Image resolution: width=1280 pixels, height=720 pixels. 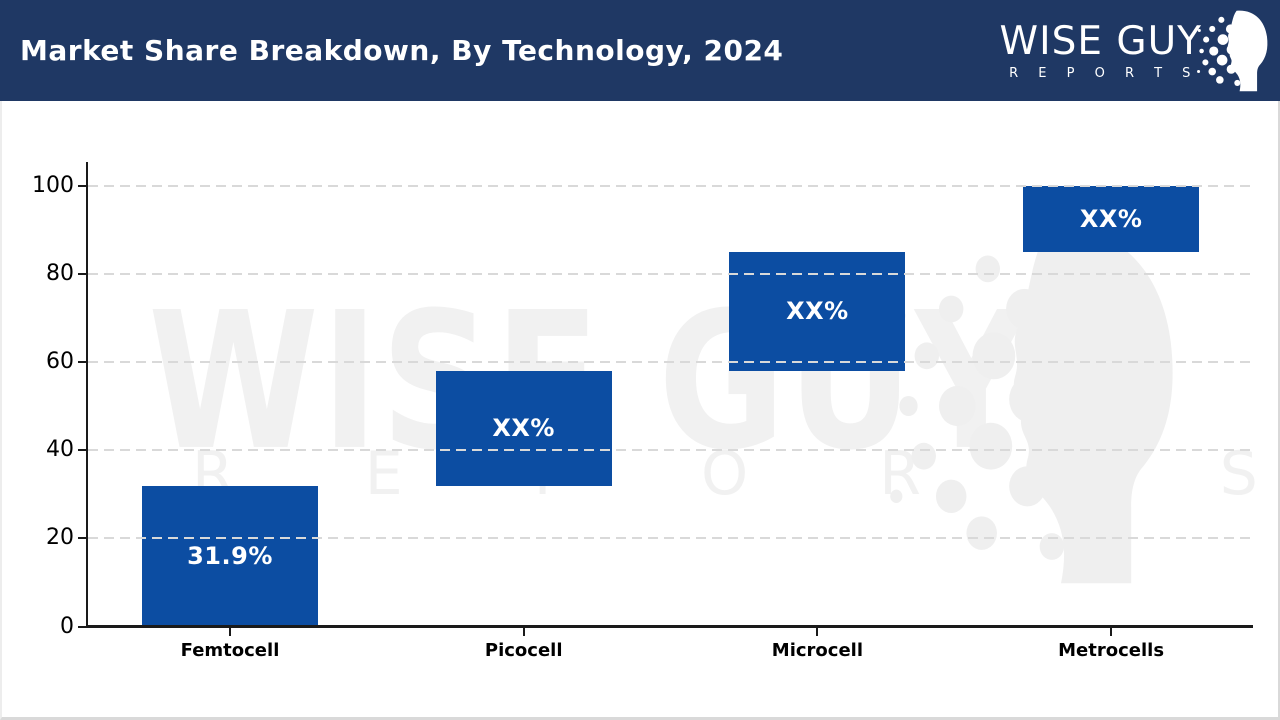 What do you see at coordinates (1104, 73) in the screenshot?
I see `logo-subtitle: R E P O R T S` at bounding box center [1104, 73].